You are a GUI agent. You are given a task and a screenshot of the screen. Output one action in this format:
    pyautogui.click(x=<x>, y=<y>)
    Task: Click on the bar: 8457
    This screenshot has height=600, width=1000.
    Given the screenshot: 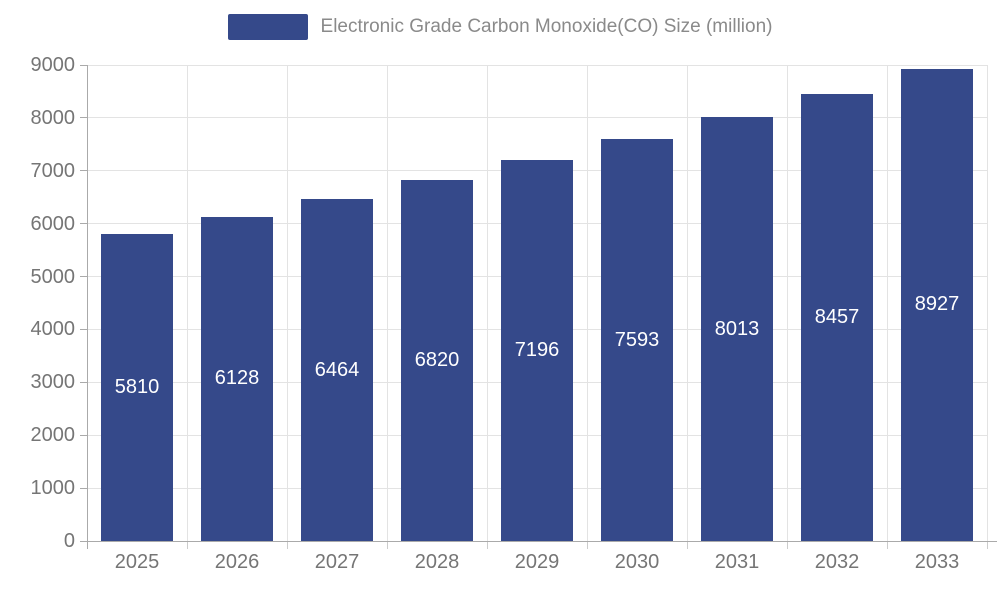 What is the action you would take?
    pyautogui.click(x=837, y=317)
    